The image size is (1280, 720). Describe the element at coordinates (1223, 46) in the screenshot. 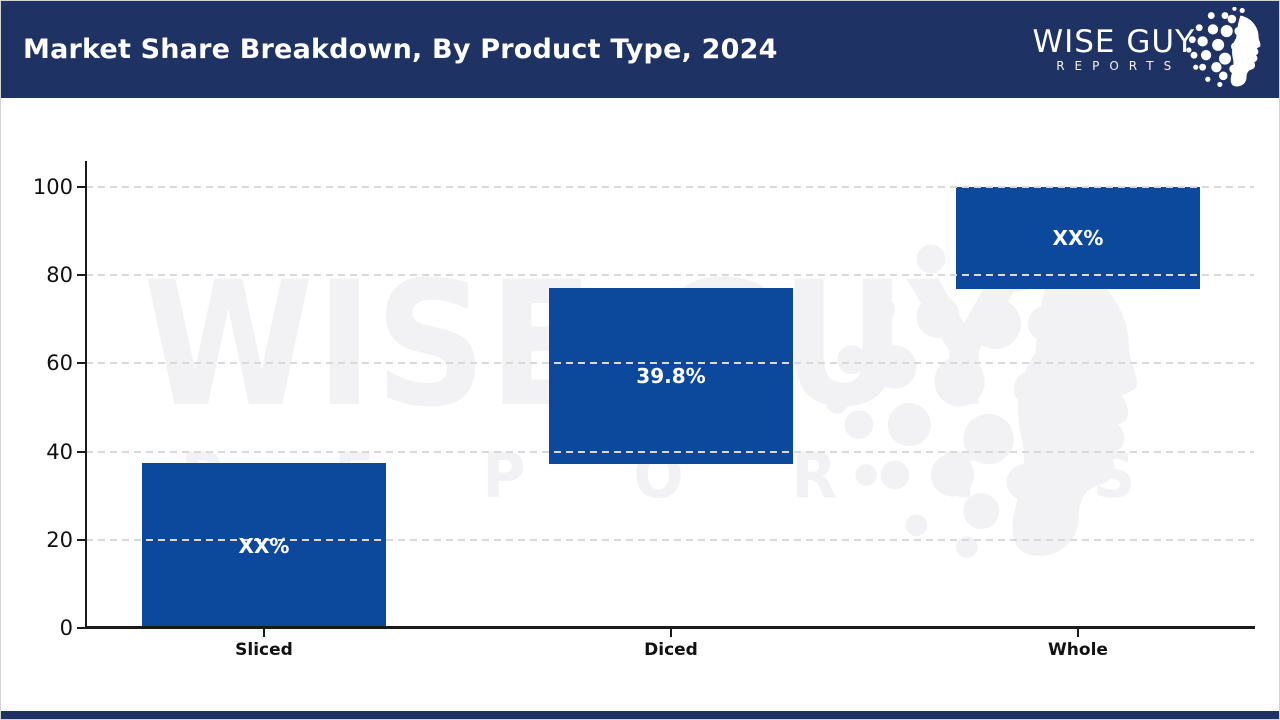

I see `dotted-face-logo-icon` at that location.